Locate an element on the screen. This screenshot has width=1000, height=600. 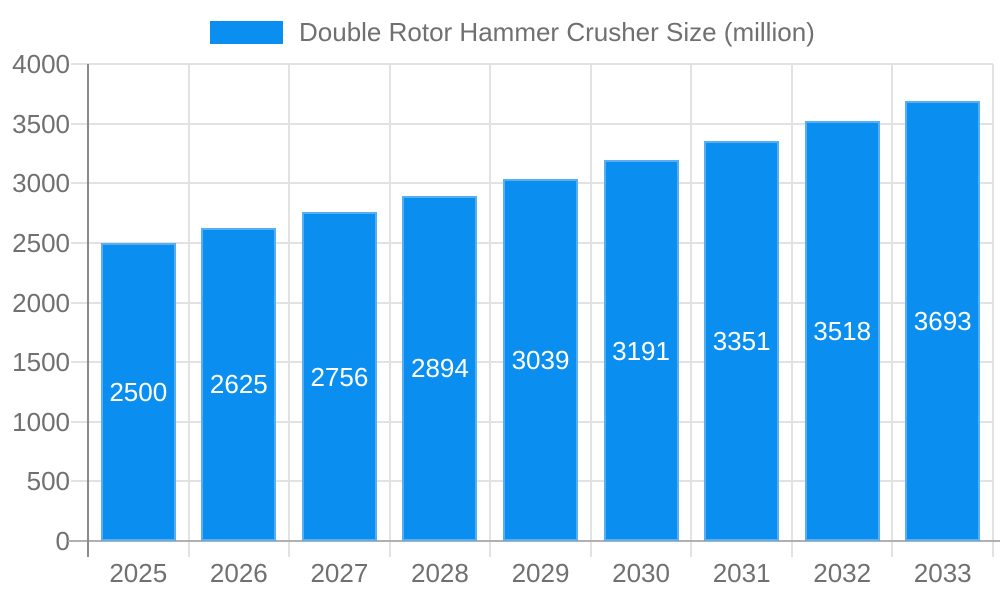
x-axis-tick-label: 2025 is located at coordinates (138, 573).